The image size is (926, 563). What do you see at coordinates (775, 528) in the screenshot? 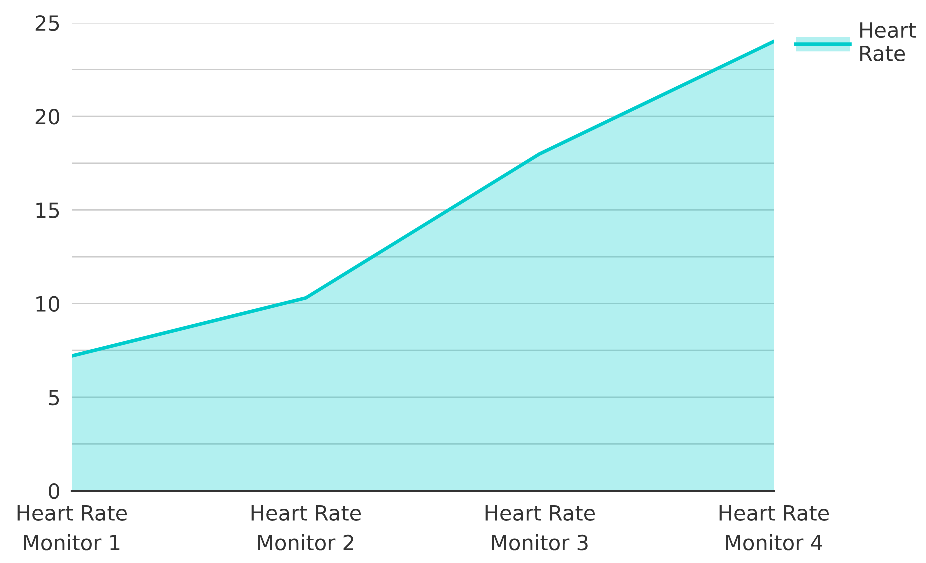
I see `x-tick-label: Heart Rate Monitor 4` at bounding box center [775, 528].